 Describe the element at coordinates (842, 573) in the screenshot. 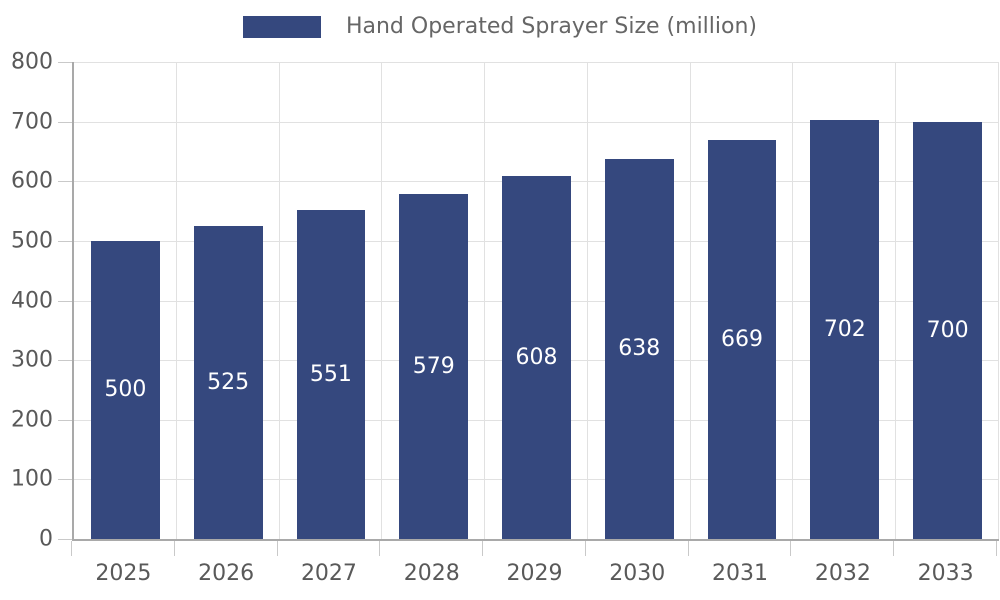

I see `x-tick-label: 2032` at that location.